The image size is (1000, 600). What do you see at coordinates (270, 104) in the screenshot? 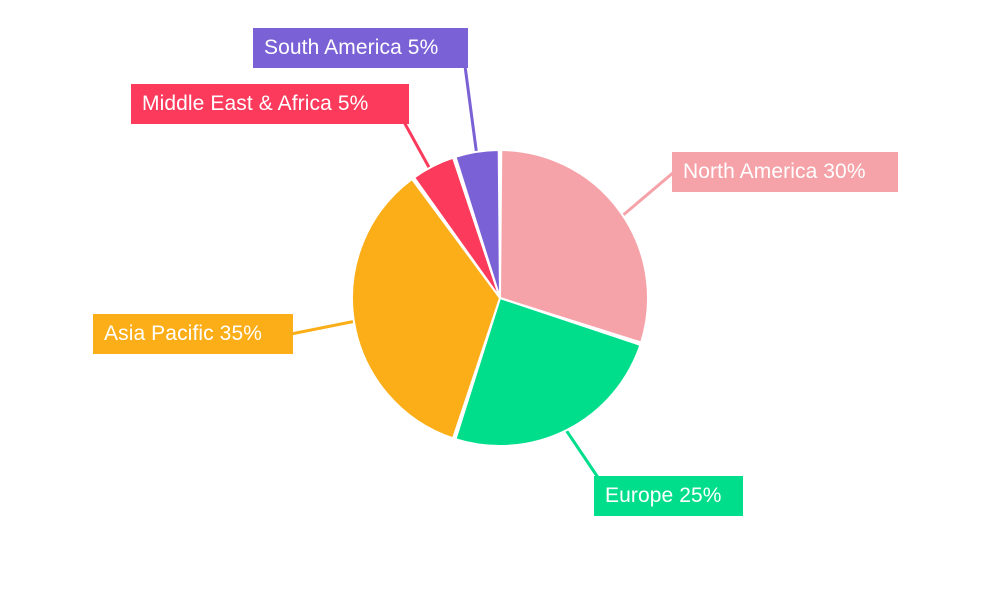
I see `pie-label-middle-east-africa: Middle East & Africa 5%` at bounding box center [270, 104].